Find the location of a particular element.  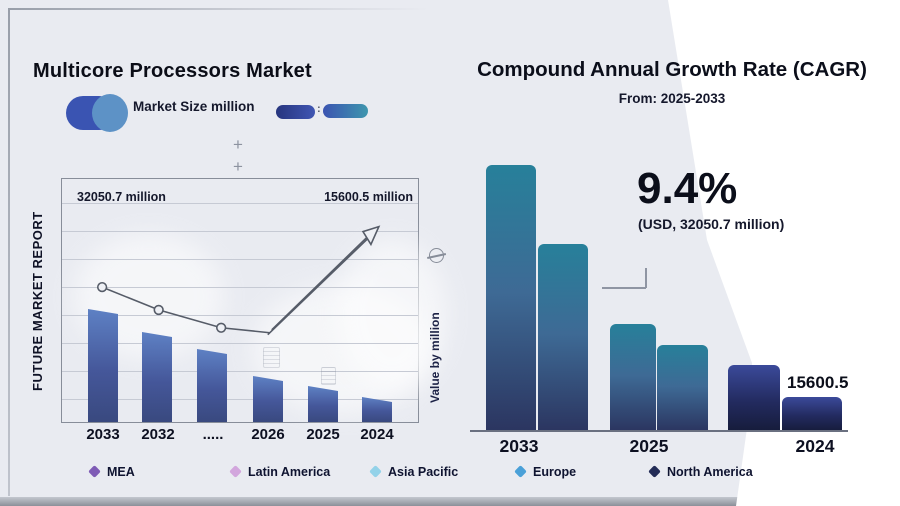

value-axis-label: Value by million is located at coordinates (435, 357).